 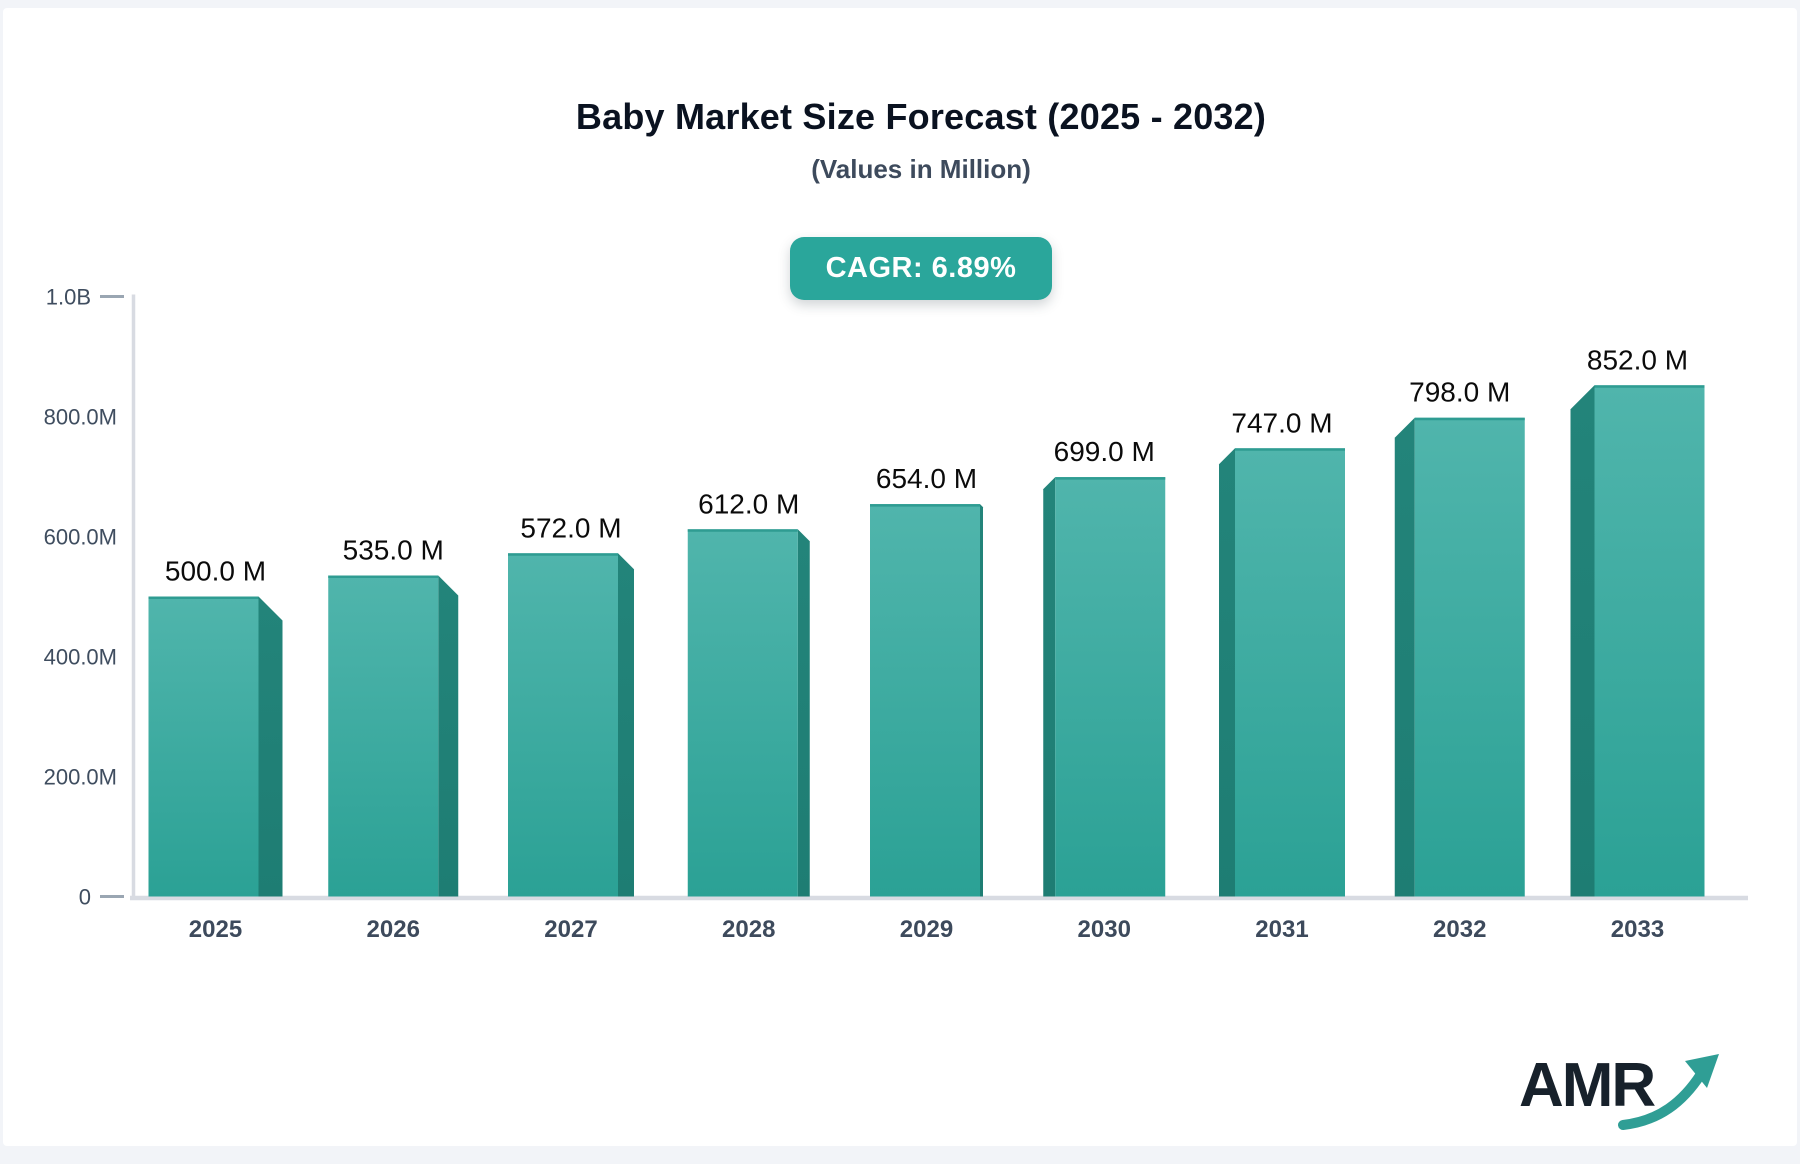 I want to click on bar-value-label: 654.0 M, so click(x=926, y=478).